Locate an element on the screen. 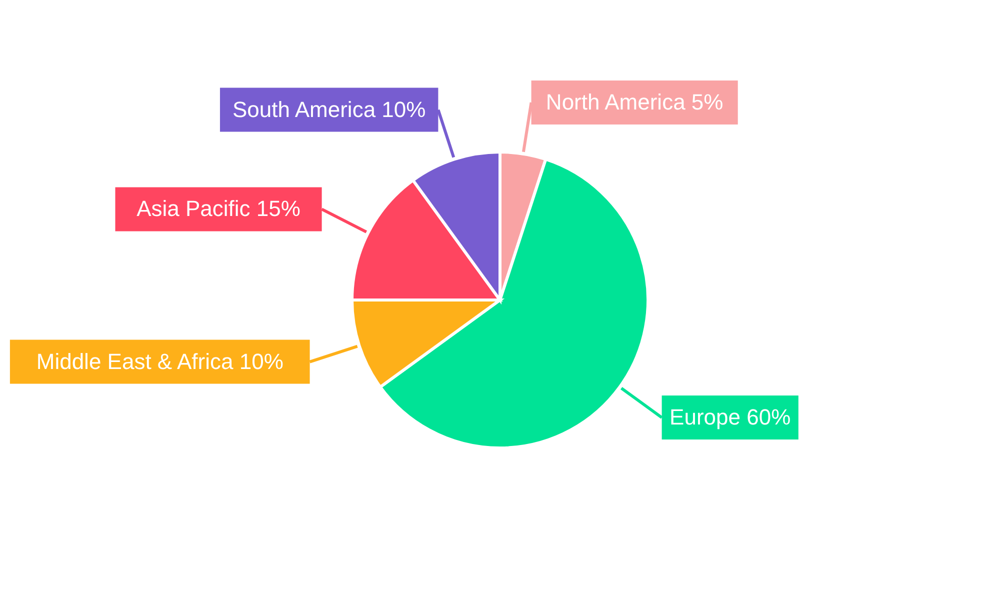  slice-label: Asia Pacific 15% is located at coordinates (218, 209).